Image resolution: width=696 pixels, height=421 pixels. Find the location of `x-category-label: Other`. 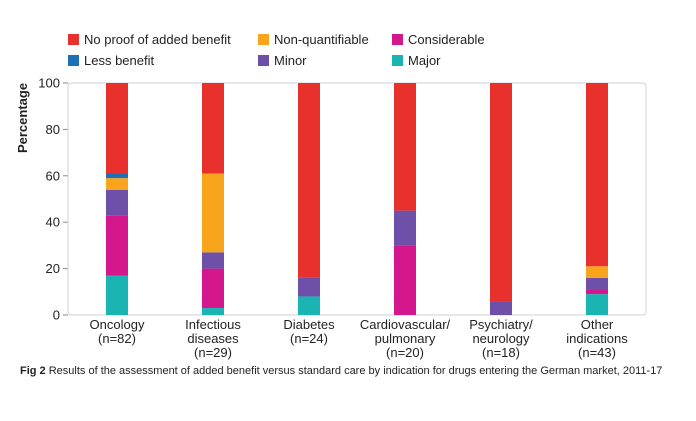

x-category-label: Other is located at coordinates (597, 324).